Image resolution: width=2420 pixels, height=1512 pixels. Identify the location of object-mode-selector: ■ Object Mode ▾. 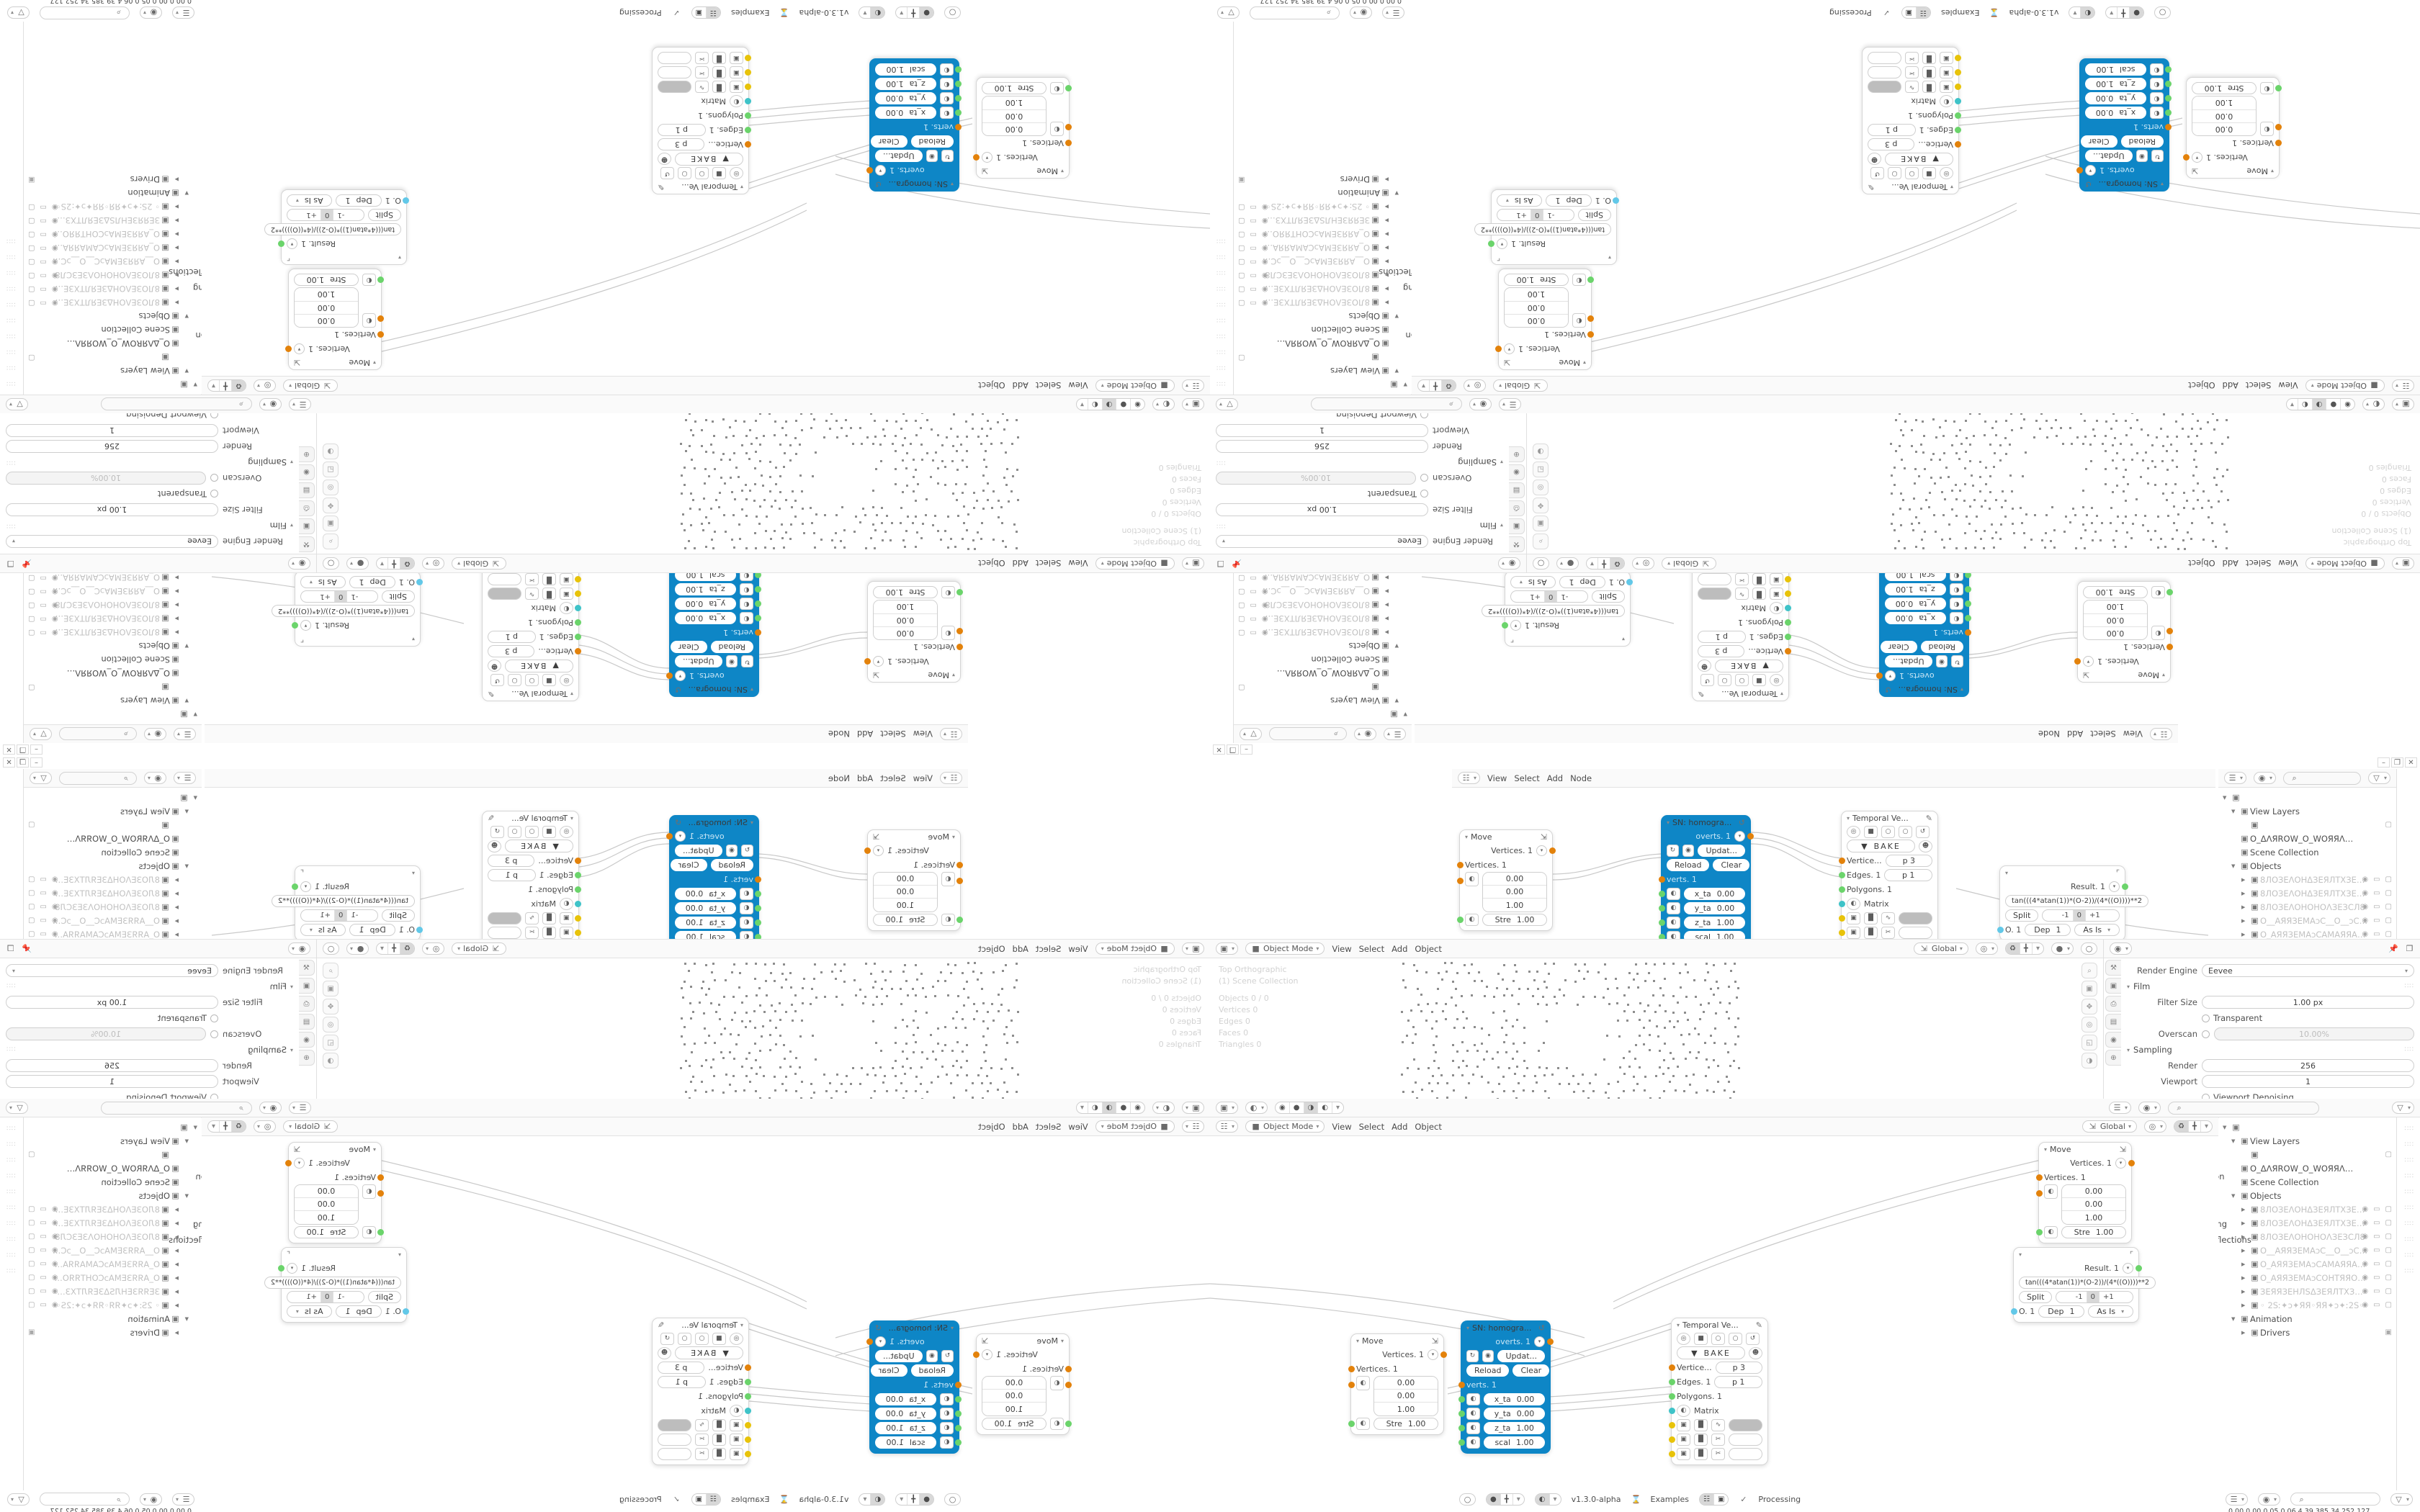
(1135, 1126).